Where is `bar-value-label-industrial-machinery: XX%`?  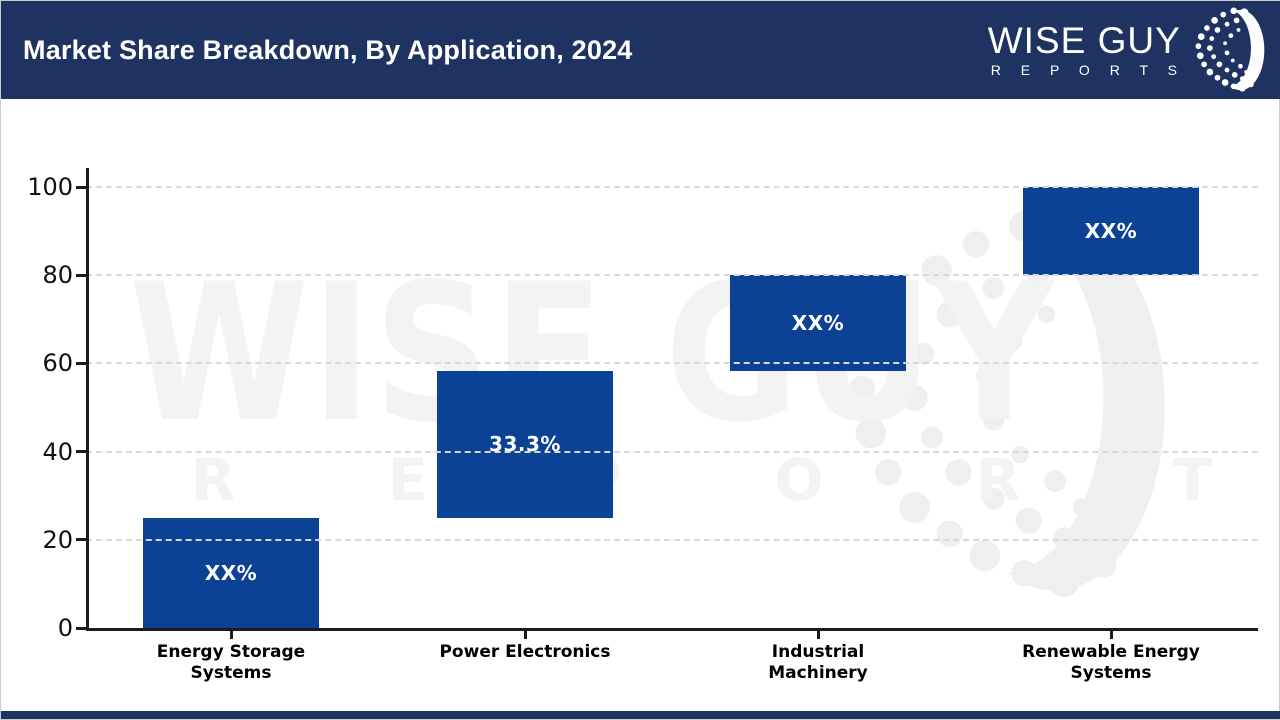 bar-value-label-industrial-machinery: XX% is located at coordinates (818, 323).